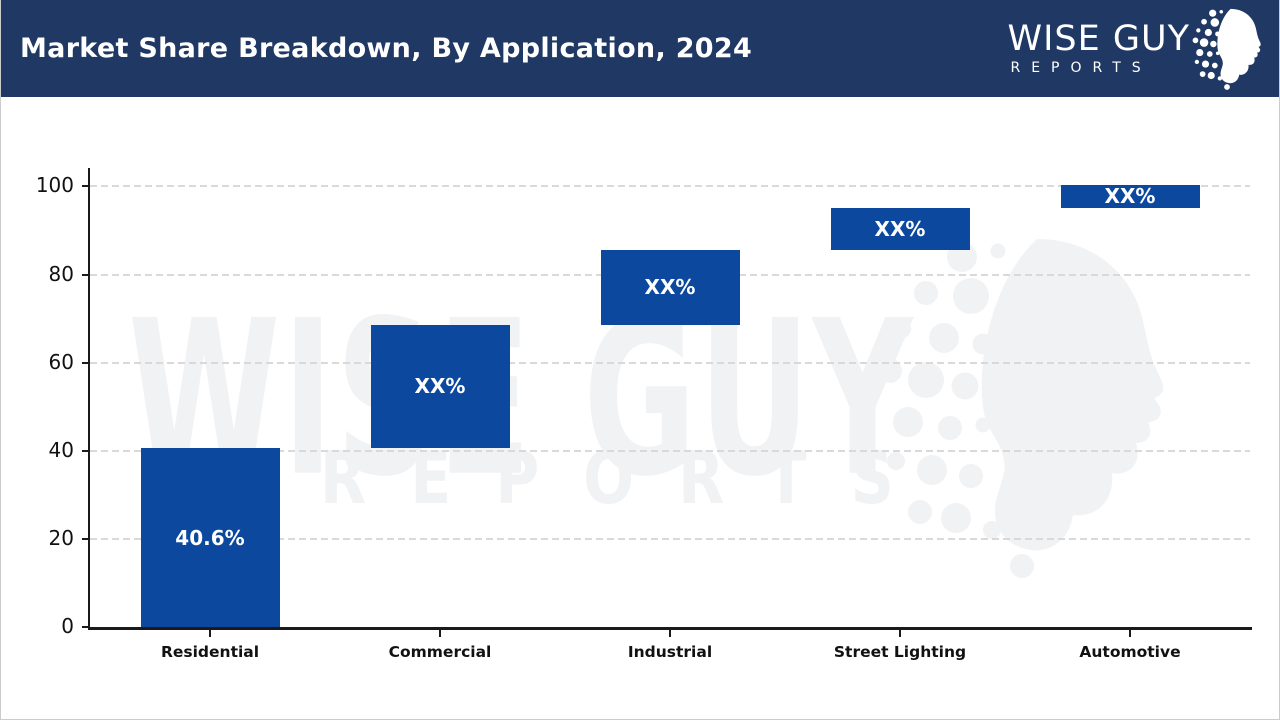 The width and height of the screenshot is (1280, 720). Describe the element at coordinates (210, 652) in the screenshot. I see `x-category-label: Residential` at that location.